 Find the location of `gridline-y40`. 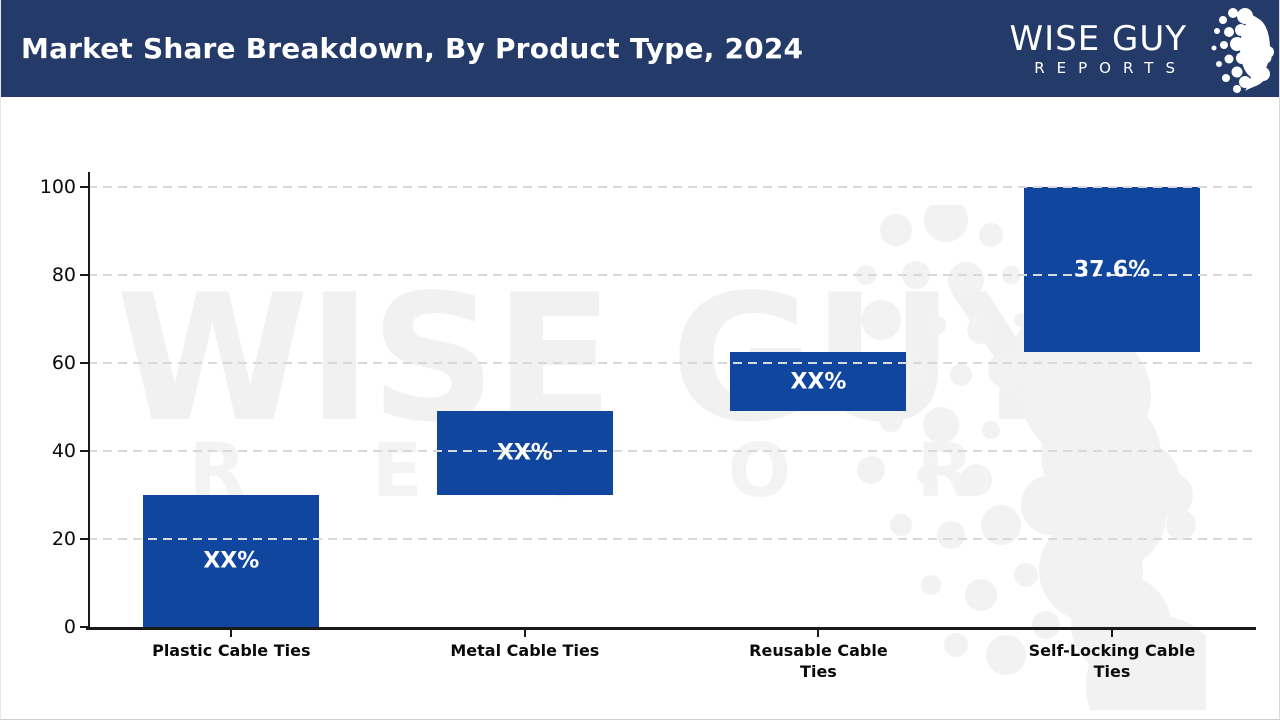

gridline-y40 is located at coordinates (672, 451).